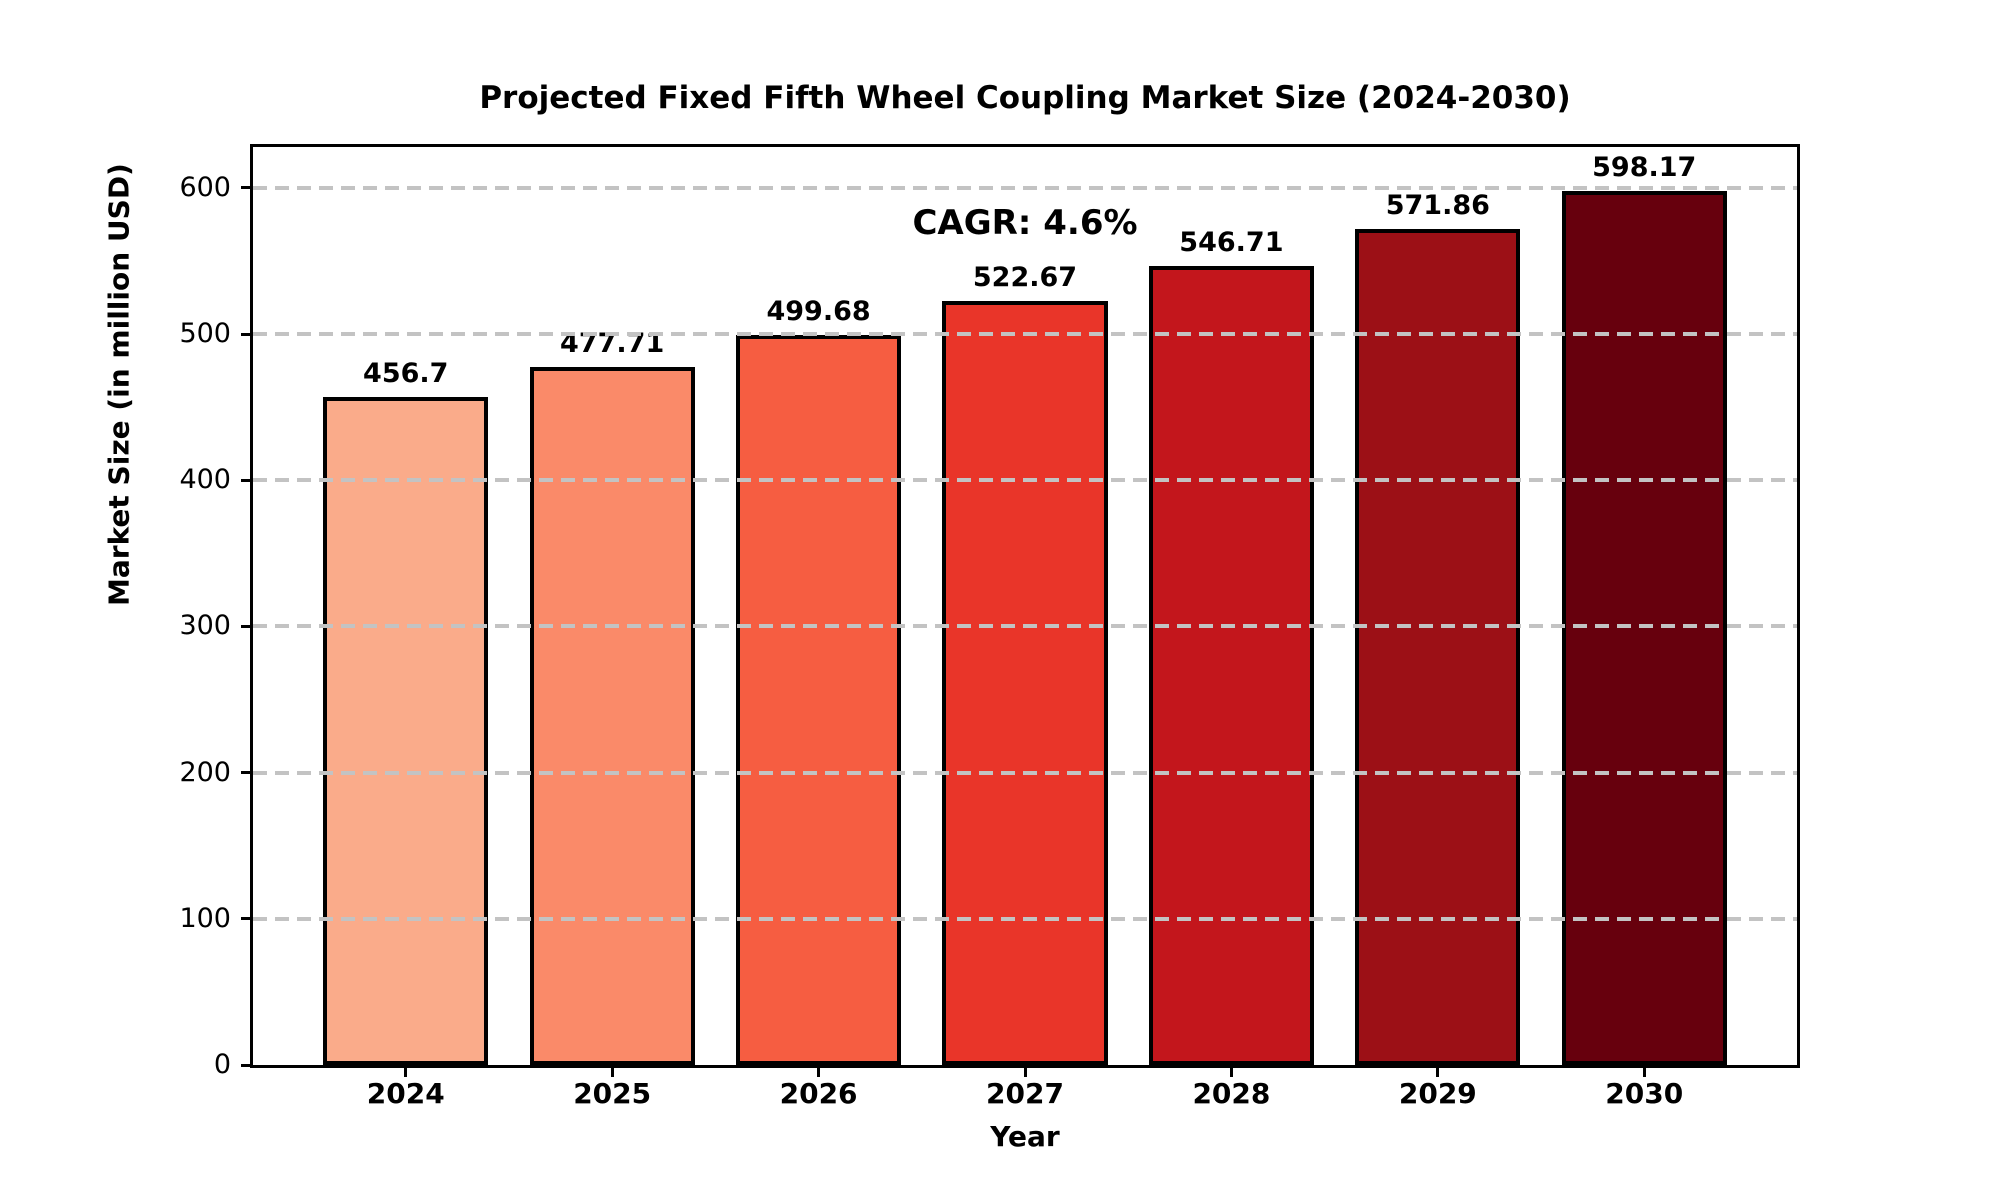  Describe the element at coordinates (1437, 1093) in the screenshot. I see `x-tick-label-2029: 2029` at that location.